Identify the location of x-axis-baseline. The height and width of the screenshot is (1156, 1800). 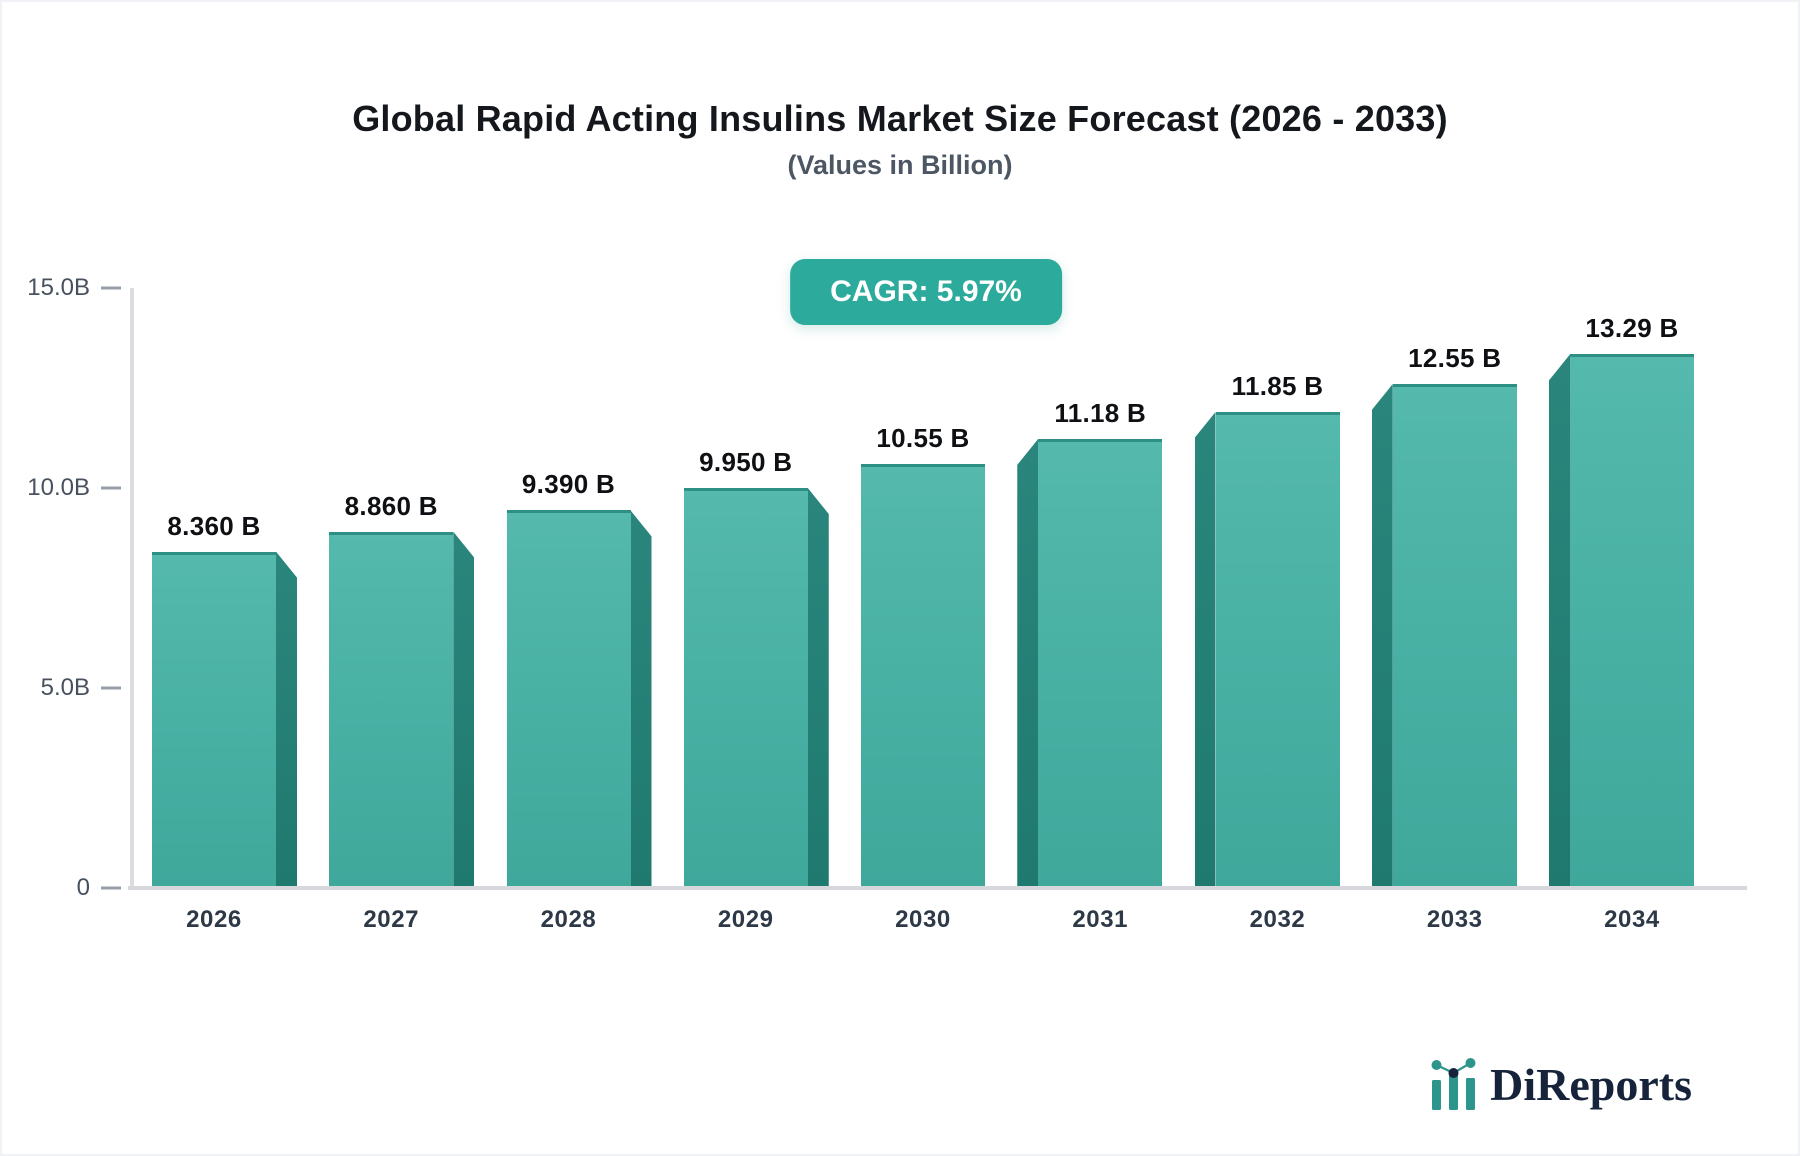
(937, 888).